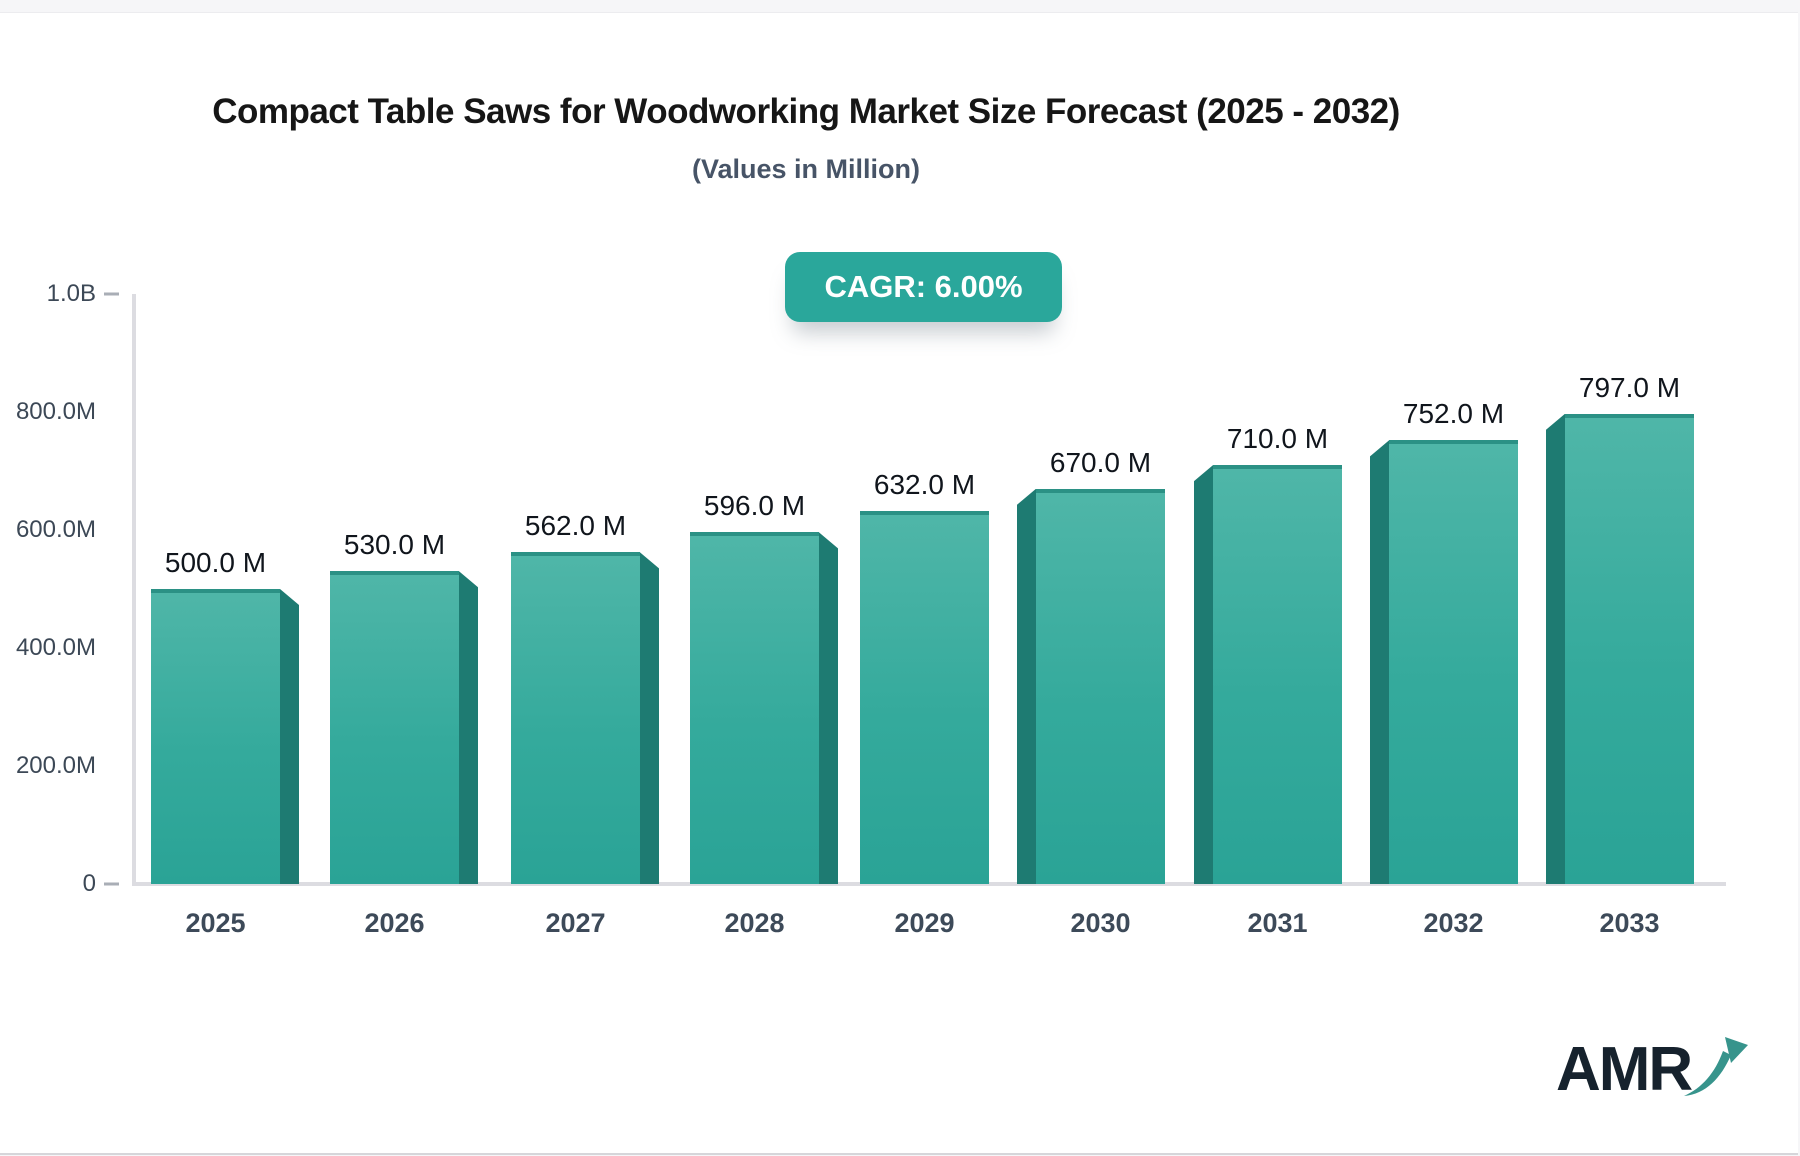 The image size is (1800, 1156). What do you see at coordinates (55, 765) in the screenshot?
I see `y-tick-label: 200.0M` at bounding box center [55, 765].